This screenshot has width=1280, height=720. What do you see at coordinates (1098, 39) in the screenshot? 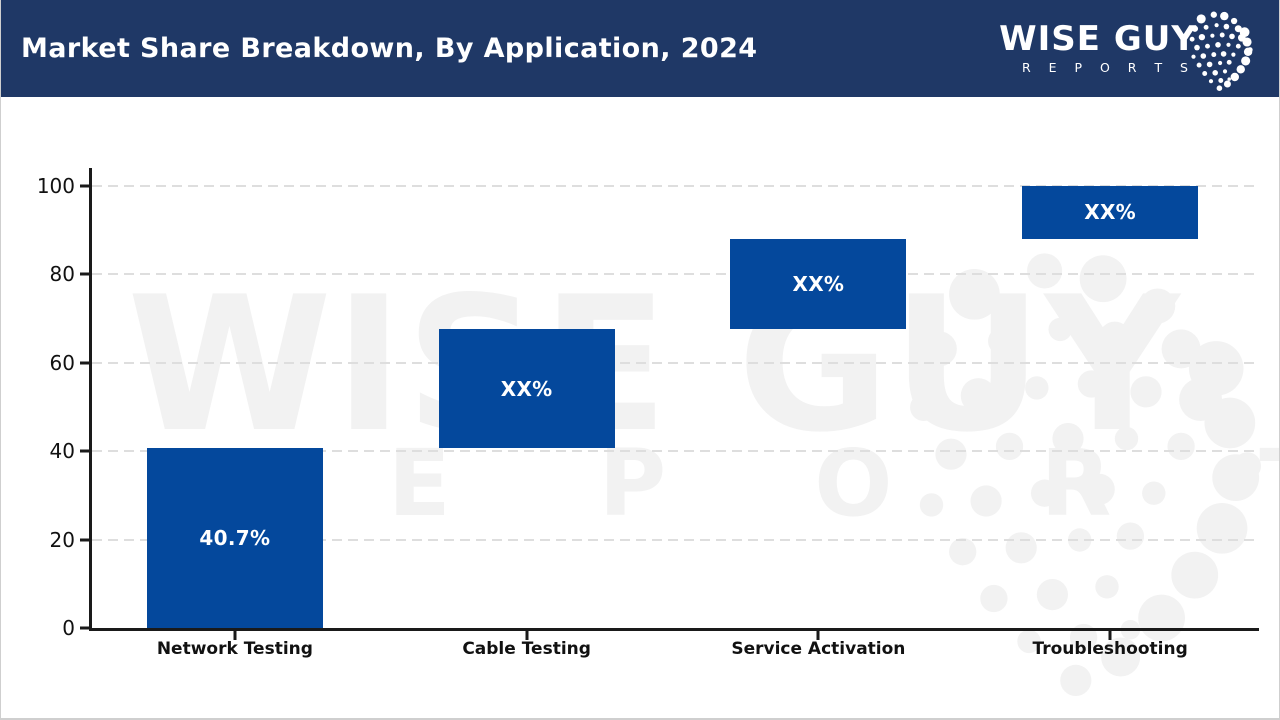
I see `logo-name-text: WISE GUY` at bounding box center [1098, 39].